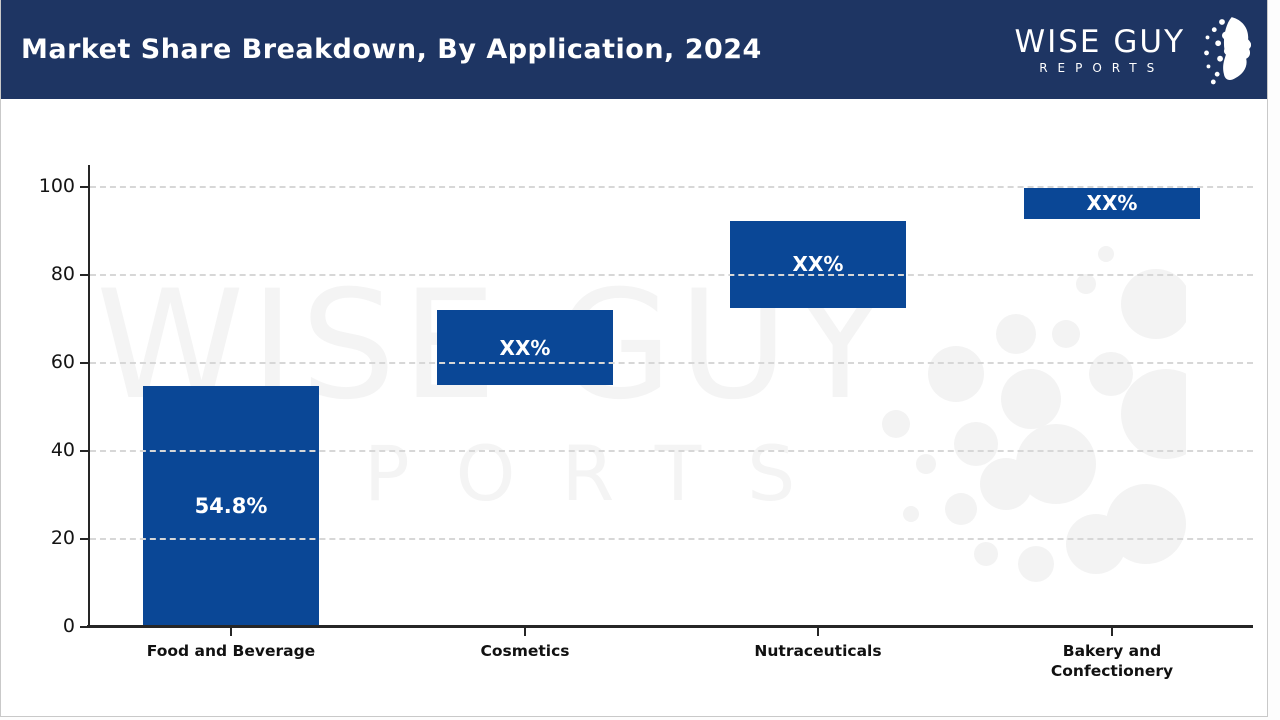 This screenshot has height=720, width=1280. I want to click on x-category-label-3: Bakery and Confectionery, so click(1112, 661).